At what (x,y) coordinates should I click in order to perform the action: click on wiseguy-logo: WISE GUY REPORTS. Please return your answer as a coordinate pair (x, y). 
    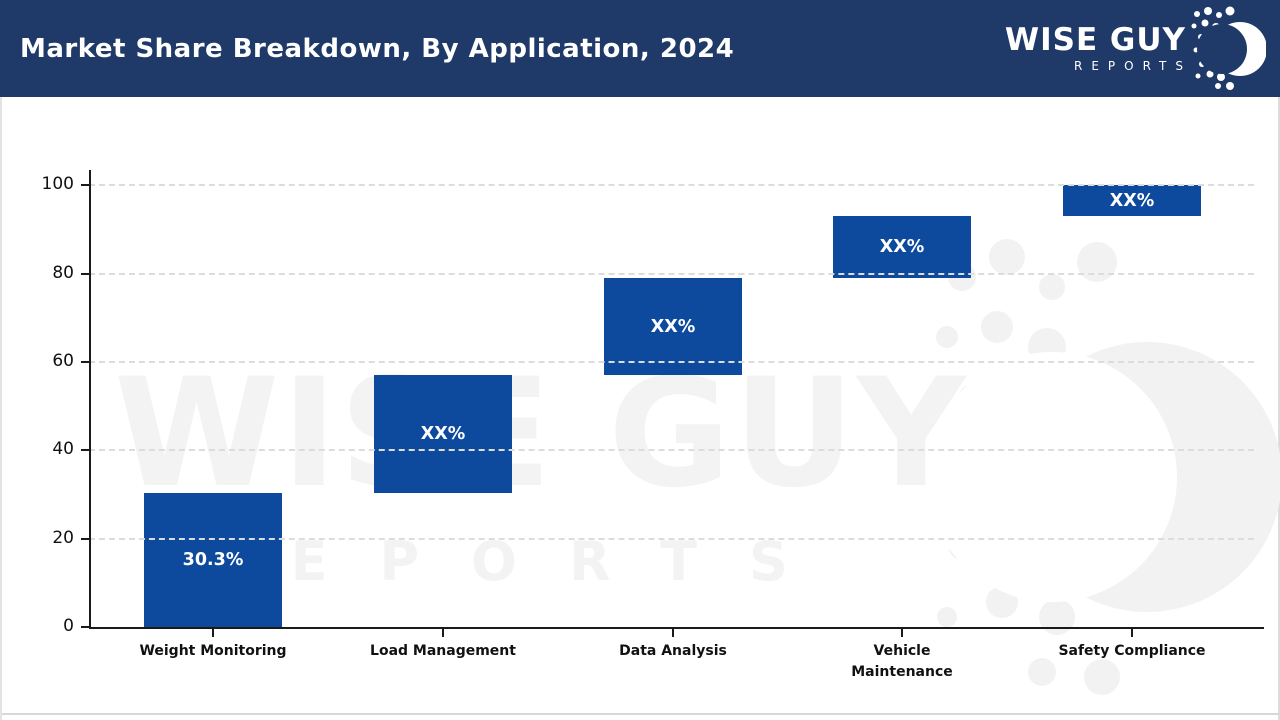
    Looking at the image, I should click on (1135, 49).